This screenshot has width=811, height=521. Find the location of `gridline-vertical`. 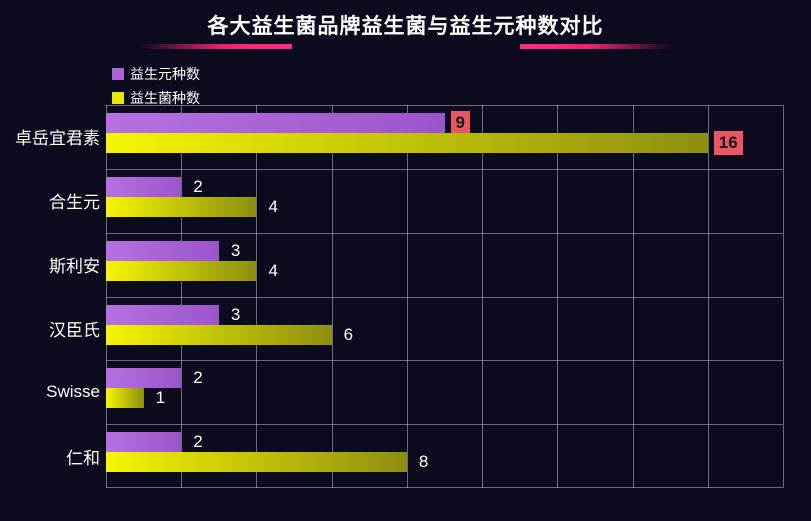

gridline-vertical is located at coordinates (783, 296).